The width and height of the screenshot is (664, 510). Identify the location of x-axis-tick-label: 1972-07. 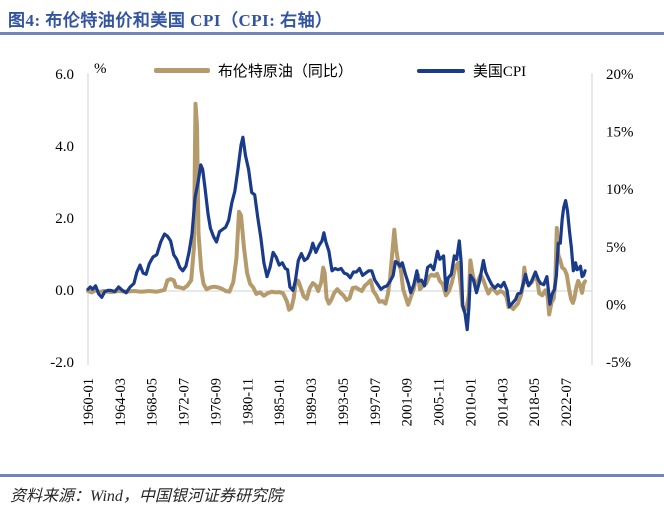
(185, 402).